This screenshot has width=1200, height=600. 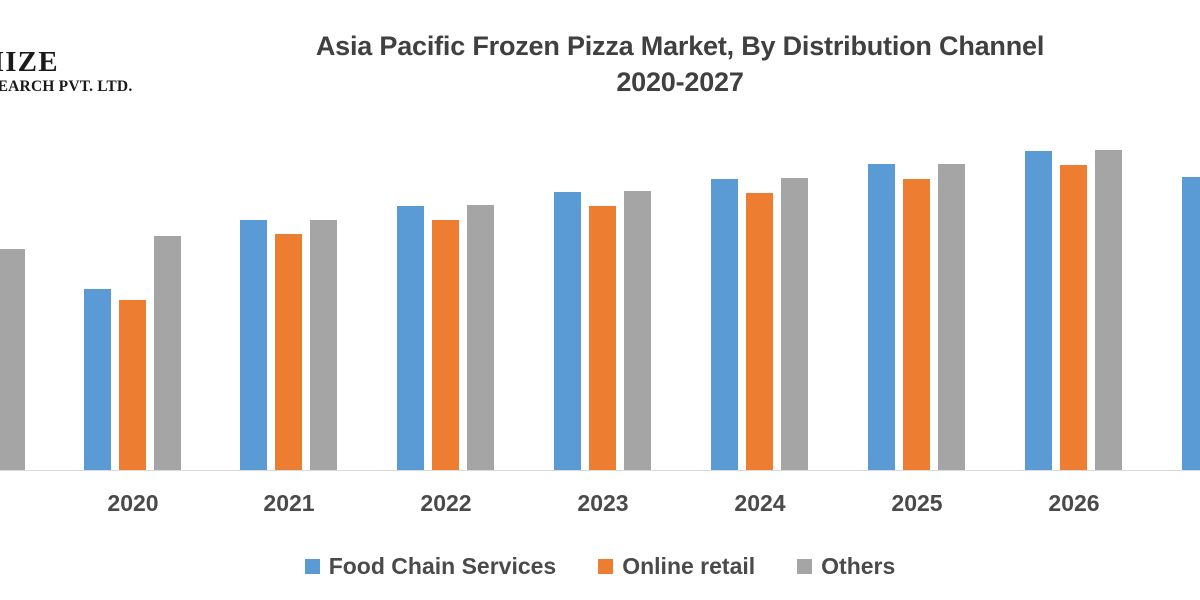 I want to click on bar-2026-online-retail, so click(x=1073, y=317).